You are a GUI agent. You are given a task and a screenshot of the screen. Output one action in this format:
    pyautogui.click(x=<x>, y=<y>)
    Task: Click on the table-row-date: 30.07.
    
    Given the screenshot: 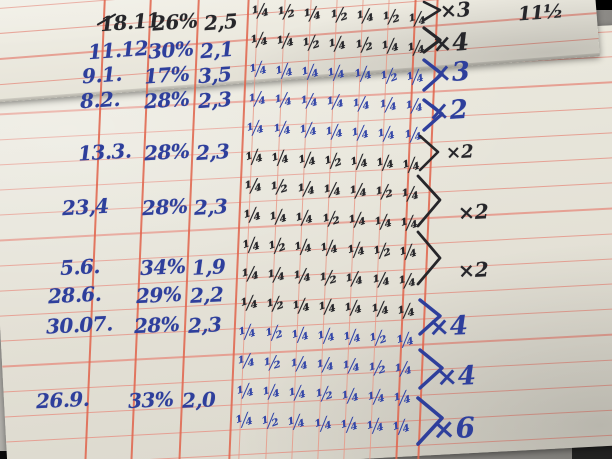 What is the action you would take?
    pyautogui.click(x=79, y=325)
    